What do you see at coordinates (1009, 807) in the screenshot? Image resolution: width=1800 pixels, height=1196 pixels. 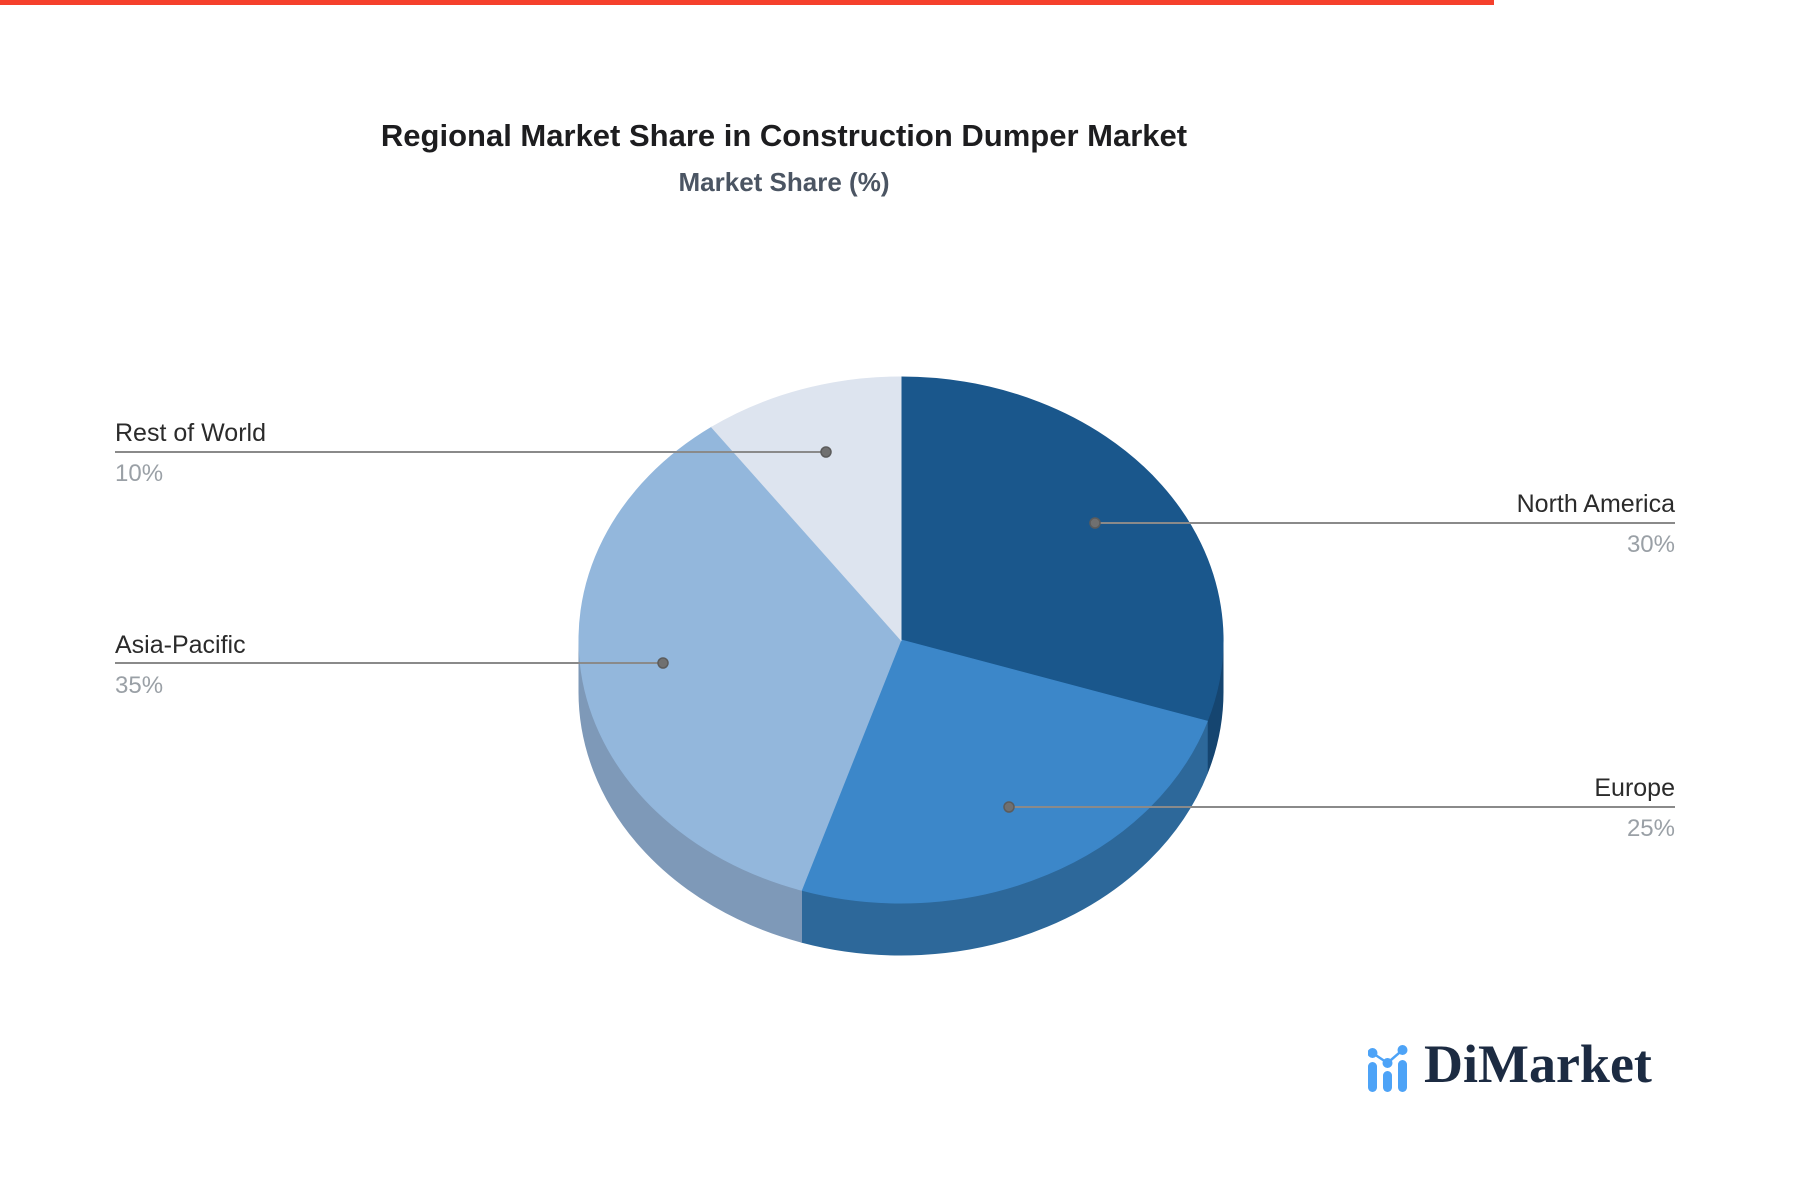 I see `leader-dot-europe` at bounding box center [1009, 807].